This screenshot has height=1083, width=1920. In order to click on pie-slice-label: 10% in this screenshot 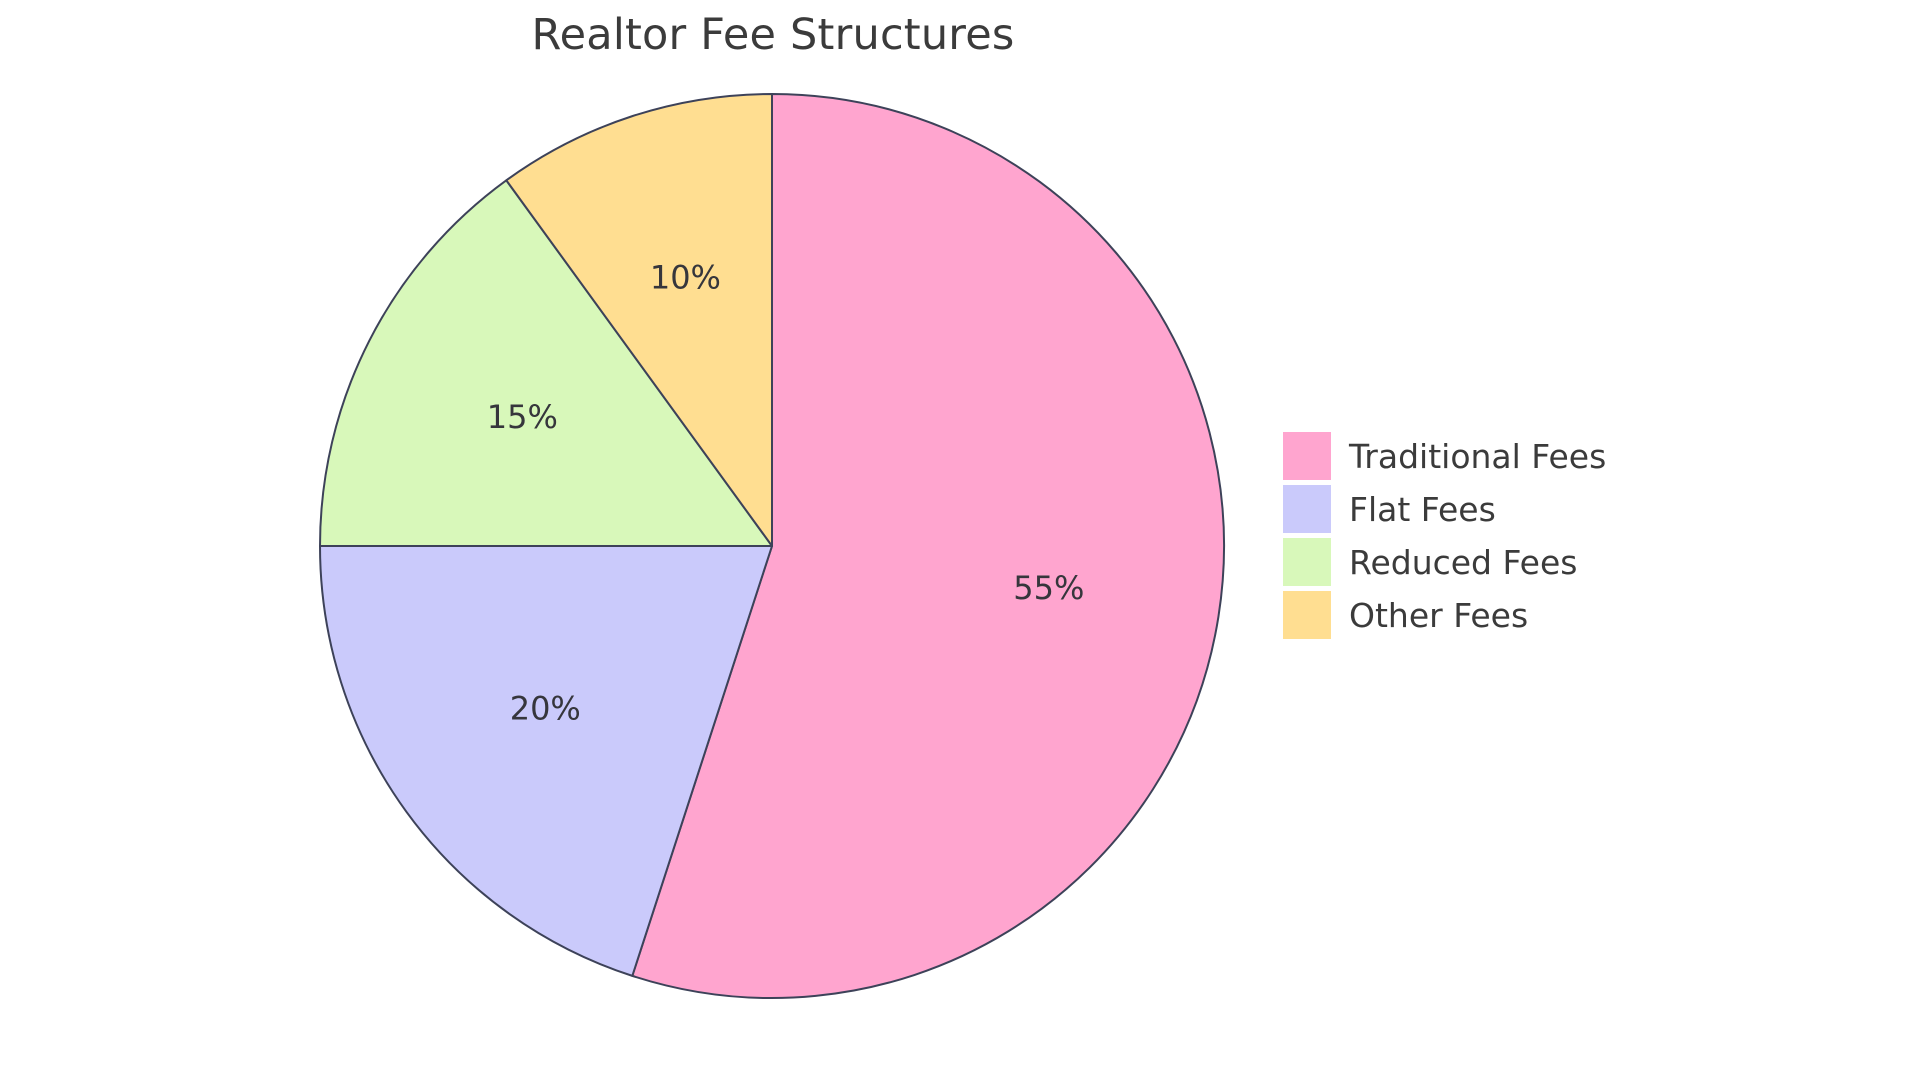, I will do `click(685, 277)`.